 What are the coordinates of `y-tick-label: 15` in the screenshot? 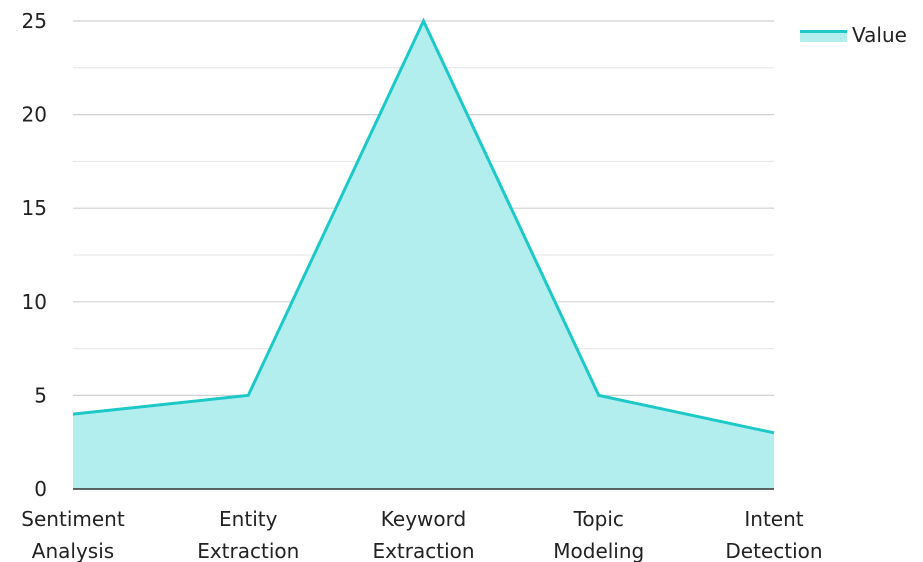 It's located at (34, 208).